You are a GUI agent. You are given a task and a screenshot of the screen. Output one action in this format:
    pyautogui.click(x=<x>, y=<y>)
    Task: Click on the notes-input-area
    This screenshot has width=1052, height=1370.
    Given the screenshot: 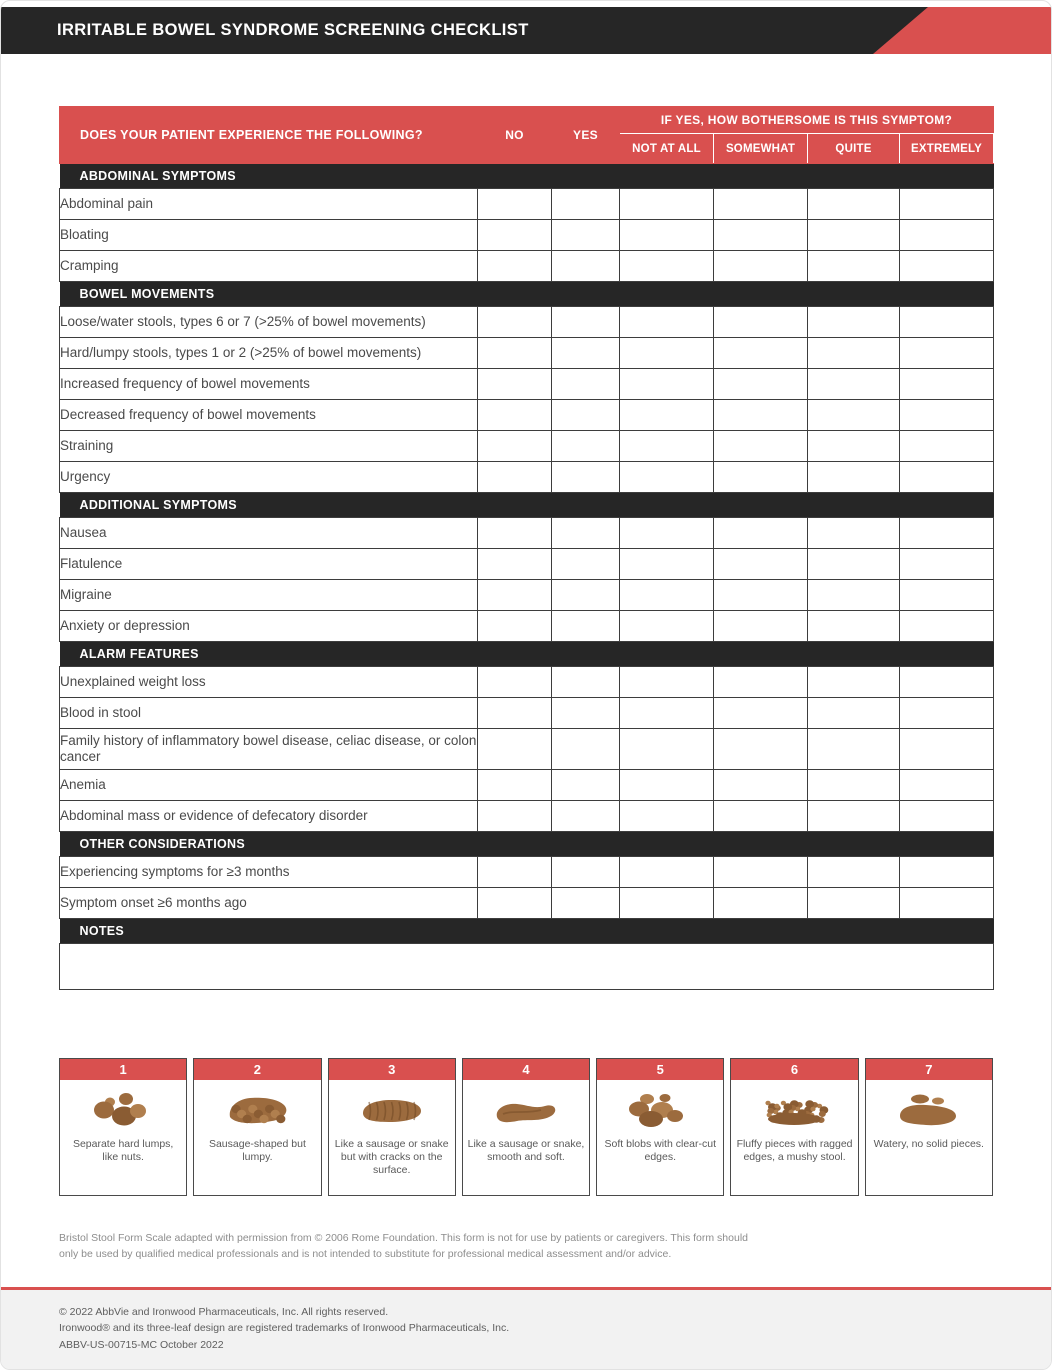 What is the action you would take?
    pyautogui.click(x=526, y=966)
    